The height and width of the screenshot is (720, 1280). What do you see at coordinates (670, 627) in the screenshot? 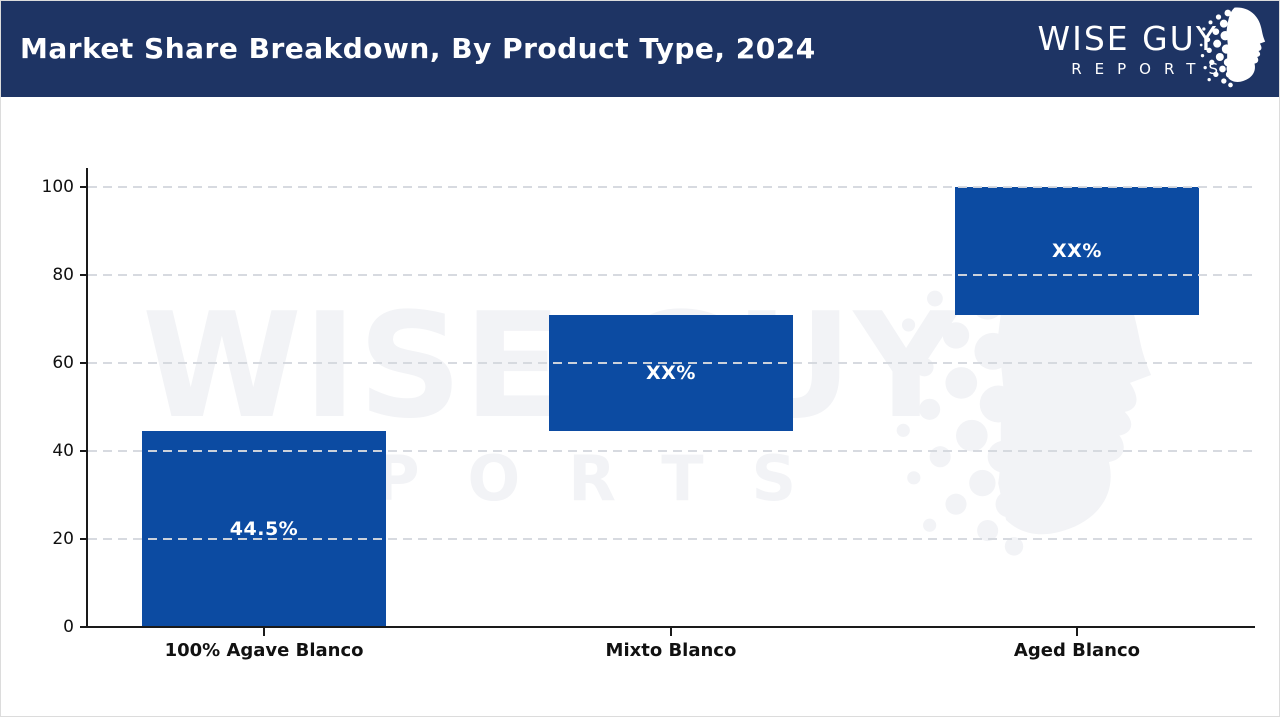
I see `x-axis-line` at bounding box center [670, 627].